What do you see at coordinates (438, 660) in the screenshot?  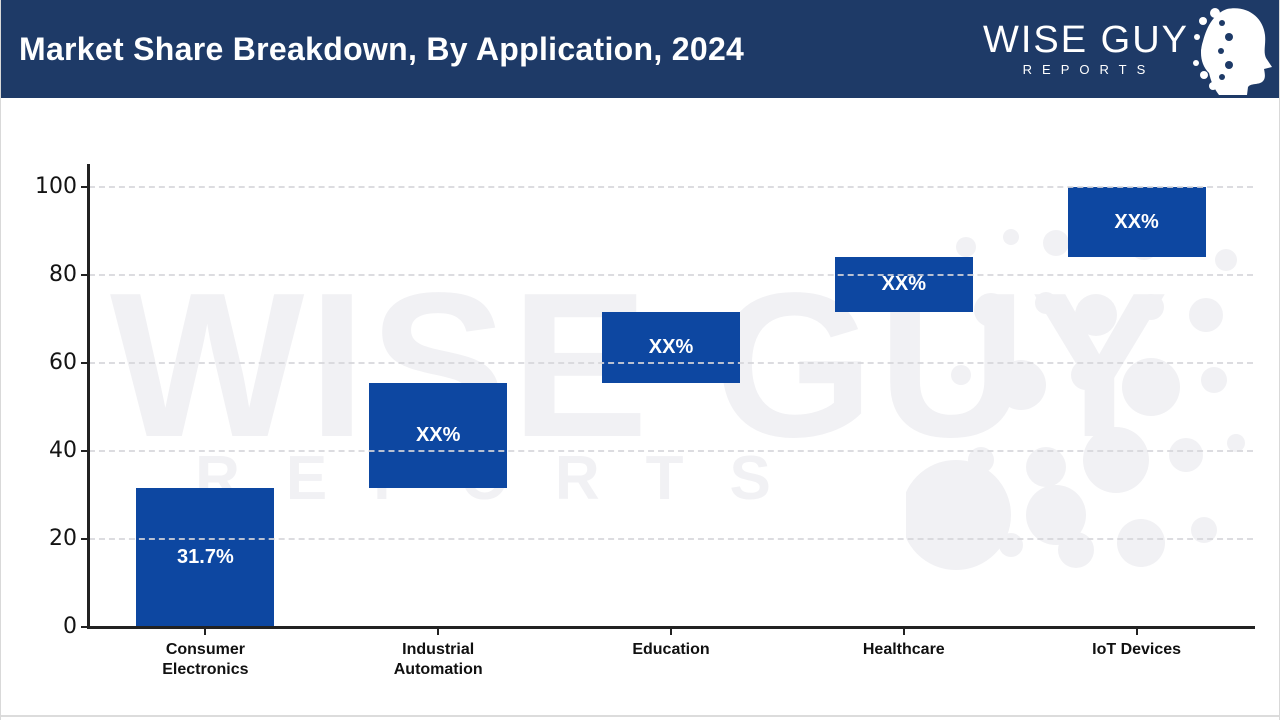 I see `x-axis-label-industrial-automation: Industrial Automation` at bounding box center [438, 660].